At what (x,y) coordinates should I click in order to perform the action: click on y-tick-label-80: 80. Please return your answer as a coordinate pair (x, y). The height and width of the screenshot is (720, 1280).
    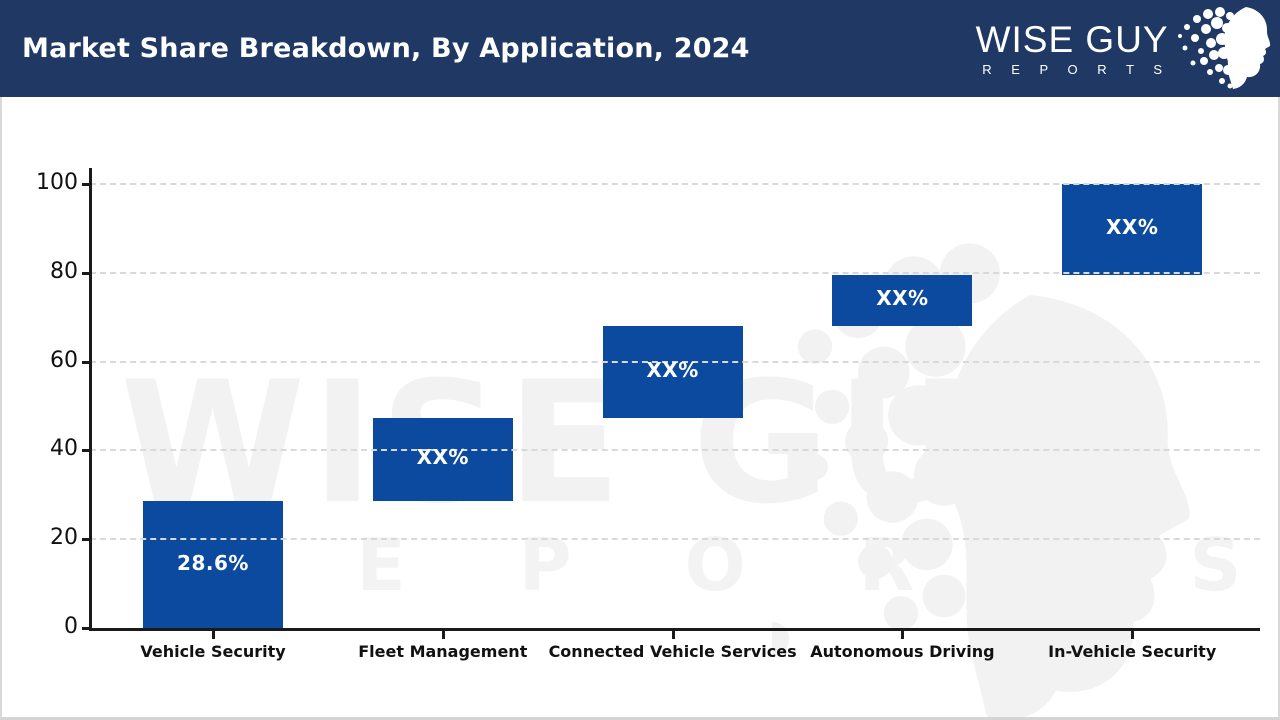
    Looking at the image, I should click on (64, 271).